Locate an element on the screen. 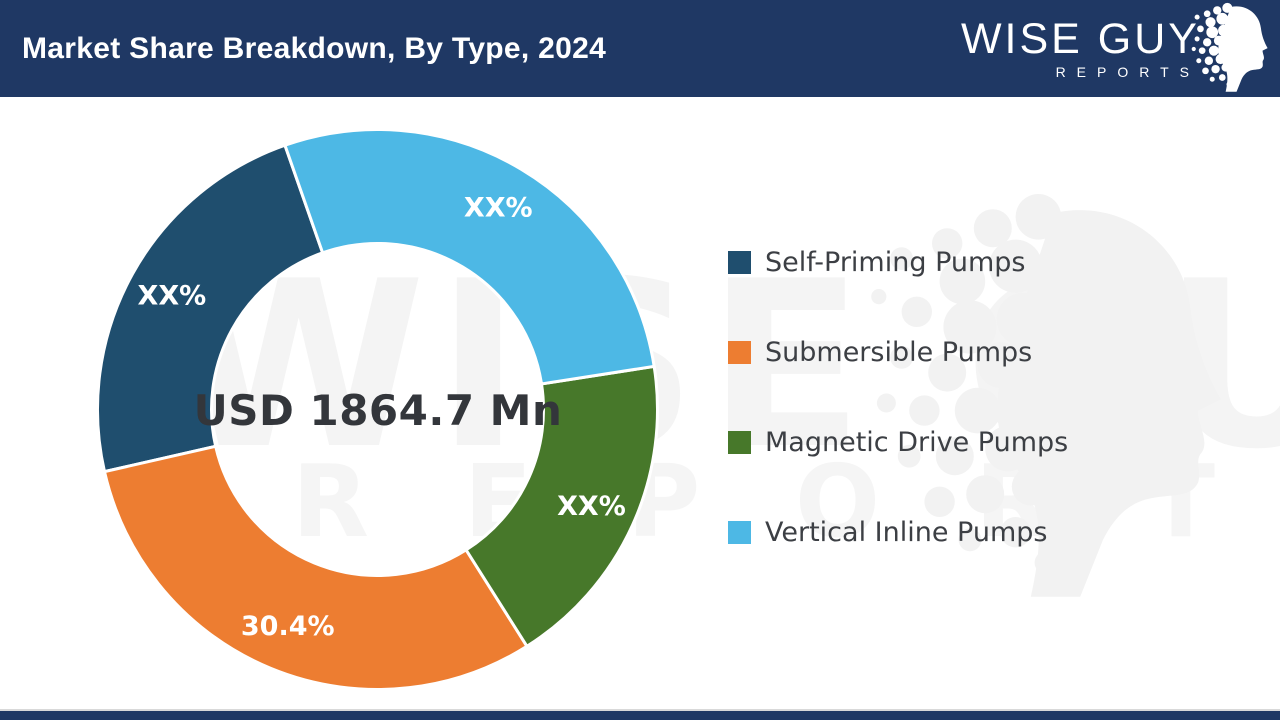 The height and width of the screenshot is (720, 1280). legend-item-self-priming-pumps: Self-Priming Pumps is located at coordinates (898, 262).